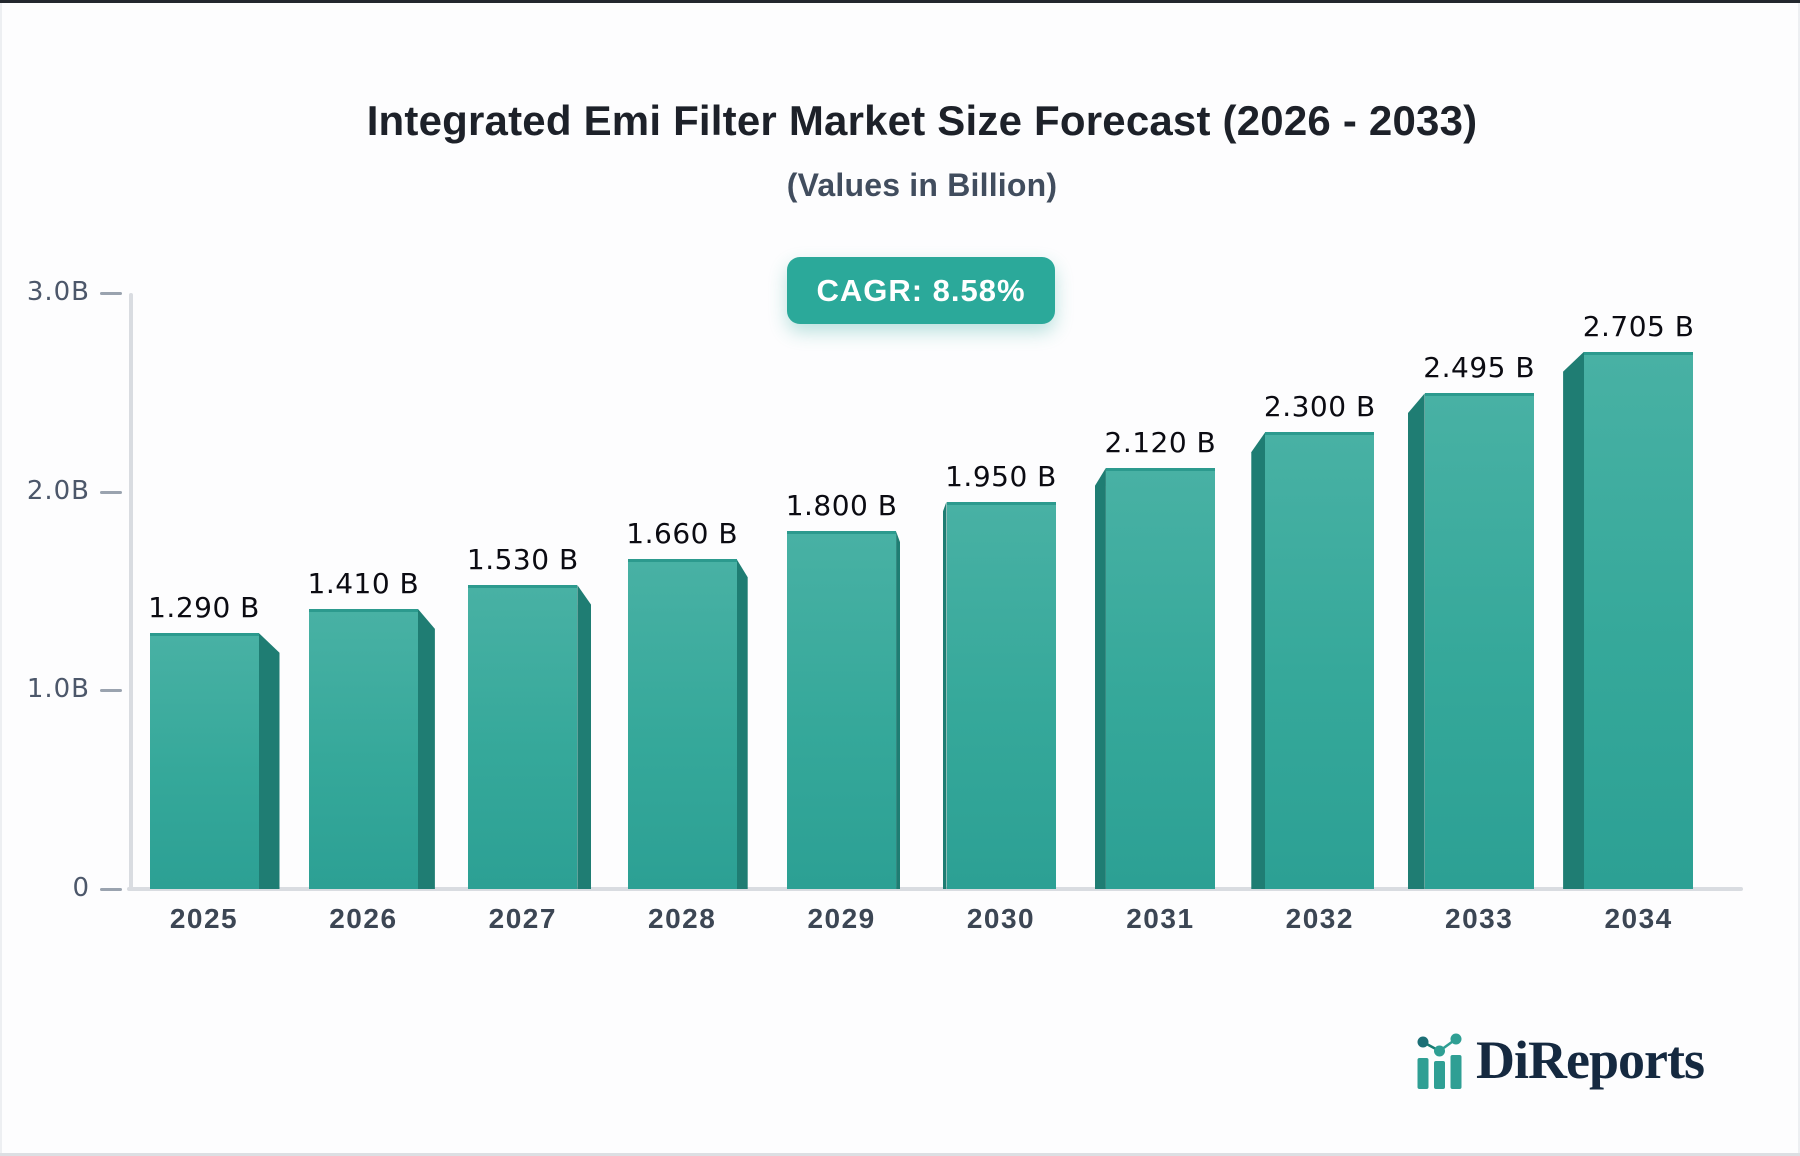  Describe the element at coordinates (58, 490) in the screenshot. I see `y-tick-label: 2.0B` at that location.